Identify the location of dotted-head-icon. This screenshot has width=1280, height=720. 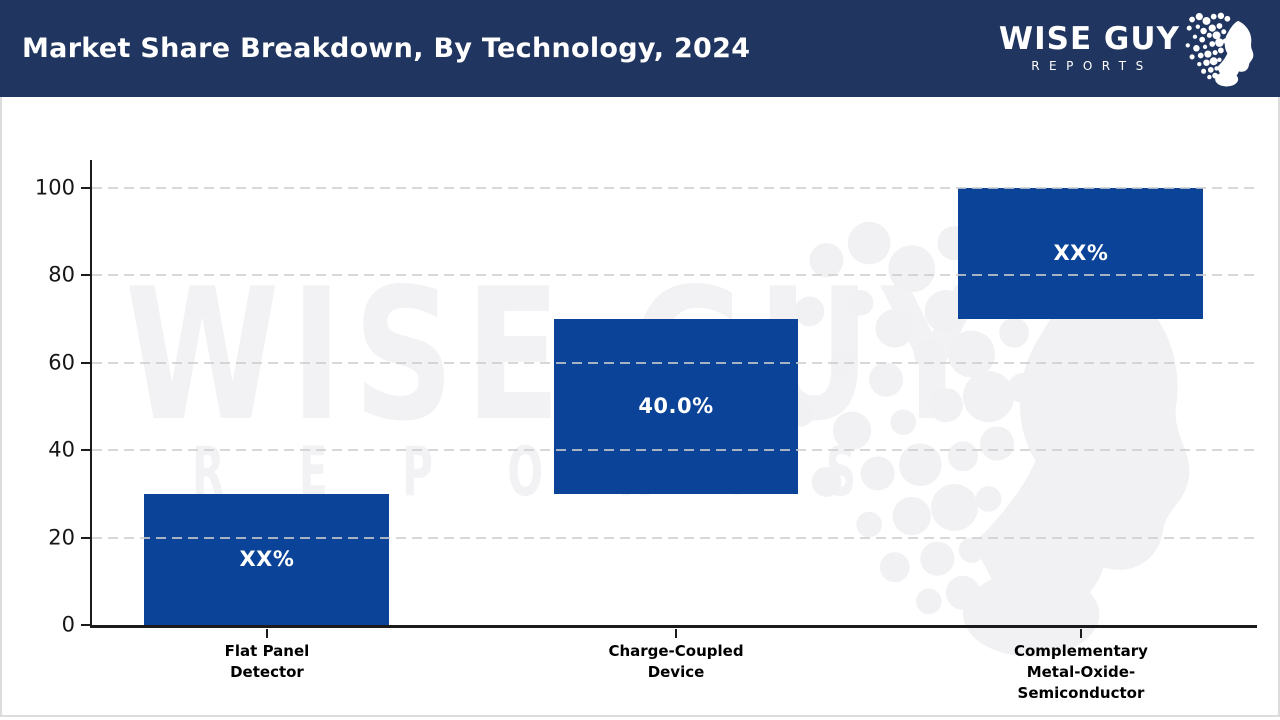
(1218, 49).